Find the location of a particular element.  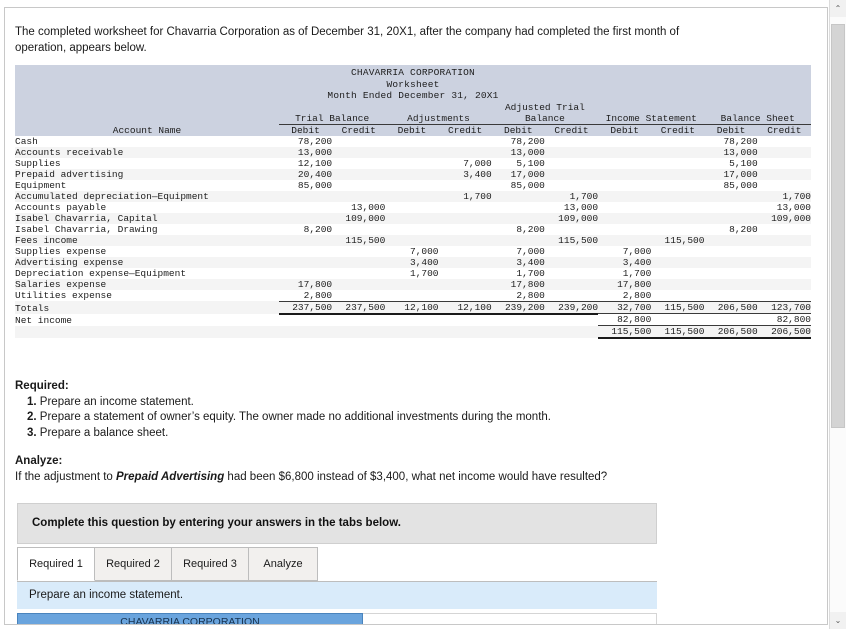

adj-debit-cell: 7,000 is located at coordinates (412, 251).